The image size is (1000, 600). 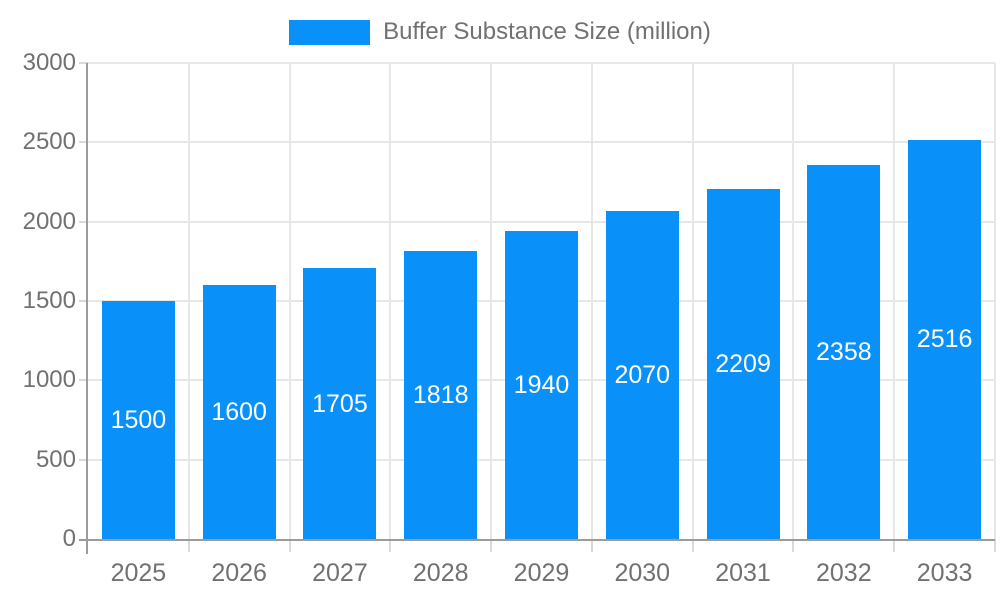 I want to click on x-axis-tick-label: 2031, so click(x=743, y=573).